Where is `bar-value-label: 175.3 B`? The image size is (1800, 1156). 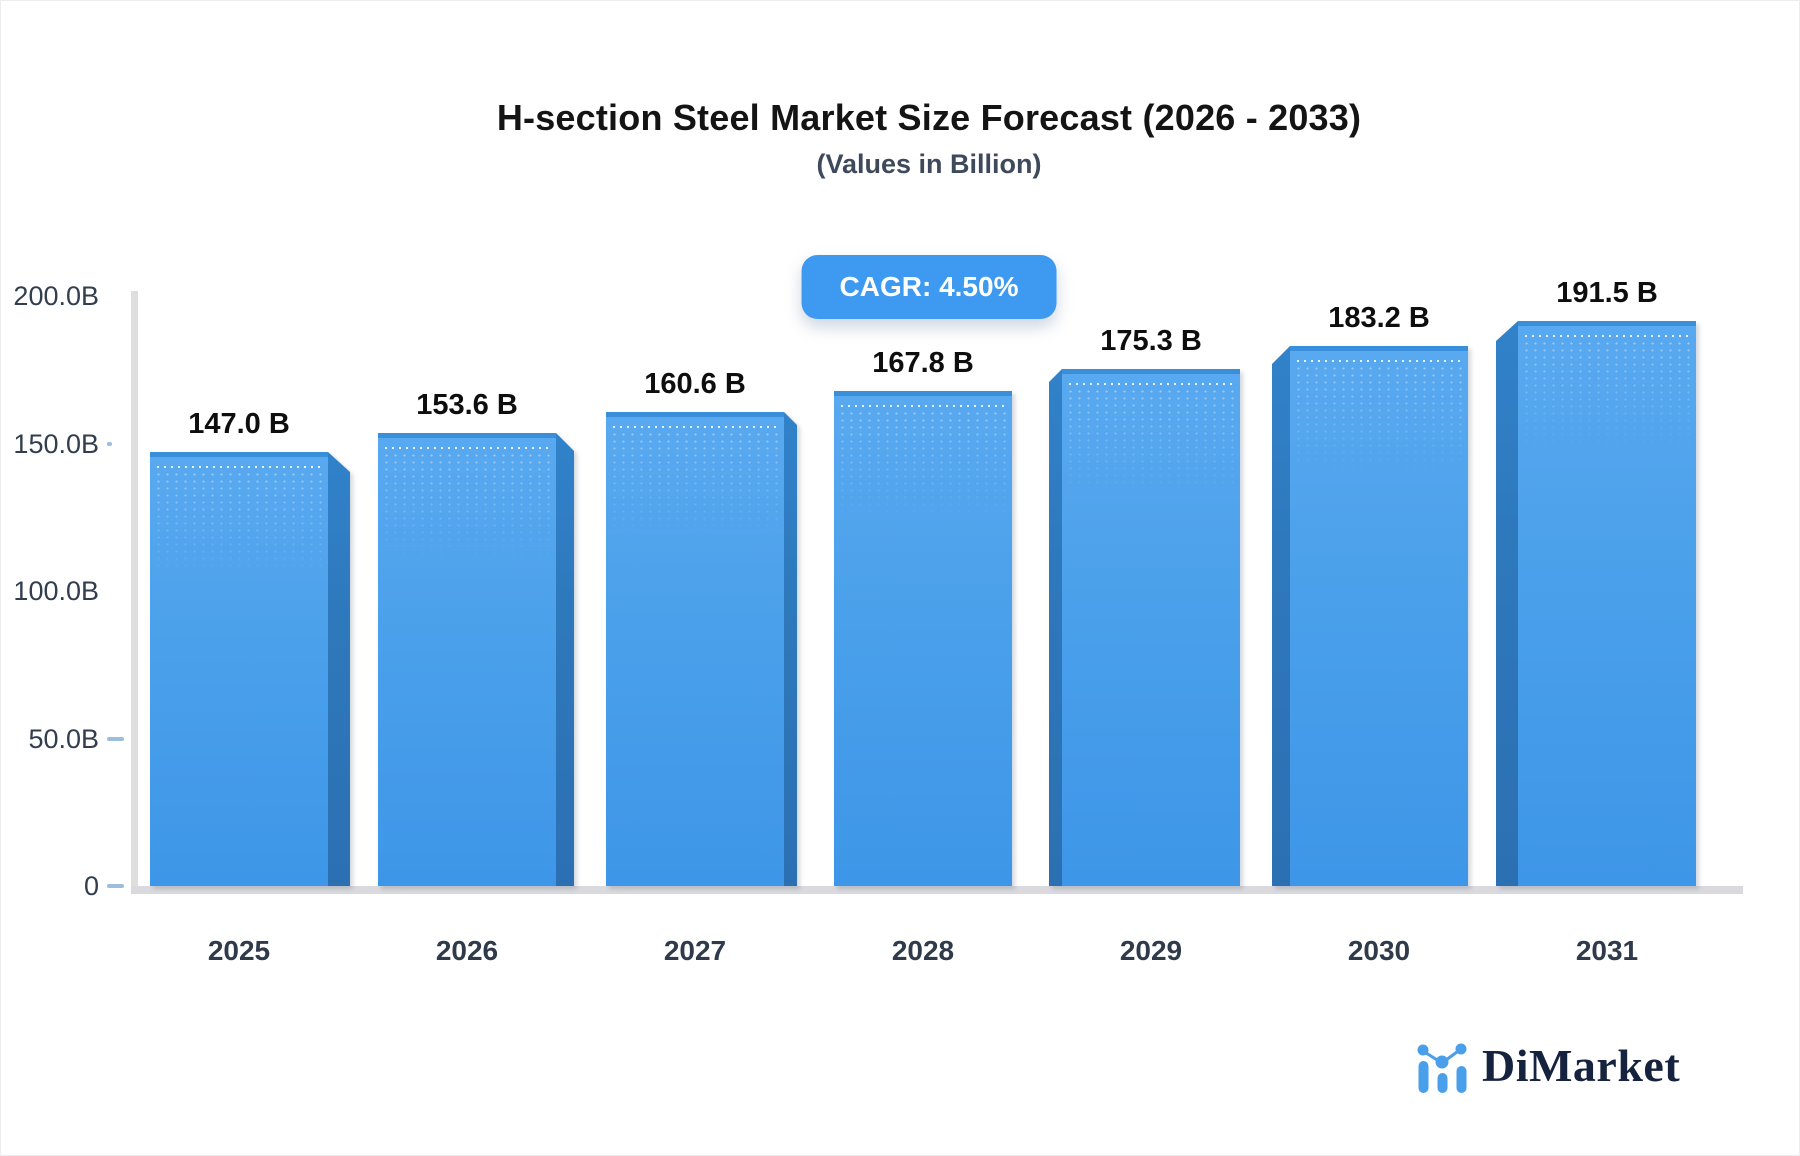
bar-value-label: 175.3 B is located at coordinates (1151, 341).